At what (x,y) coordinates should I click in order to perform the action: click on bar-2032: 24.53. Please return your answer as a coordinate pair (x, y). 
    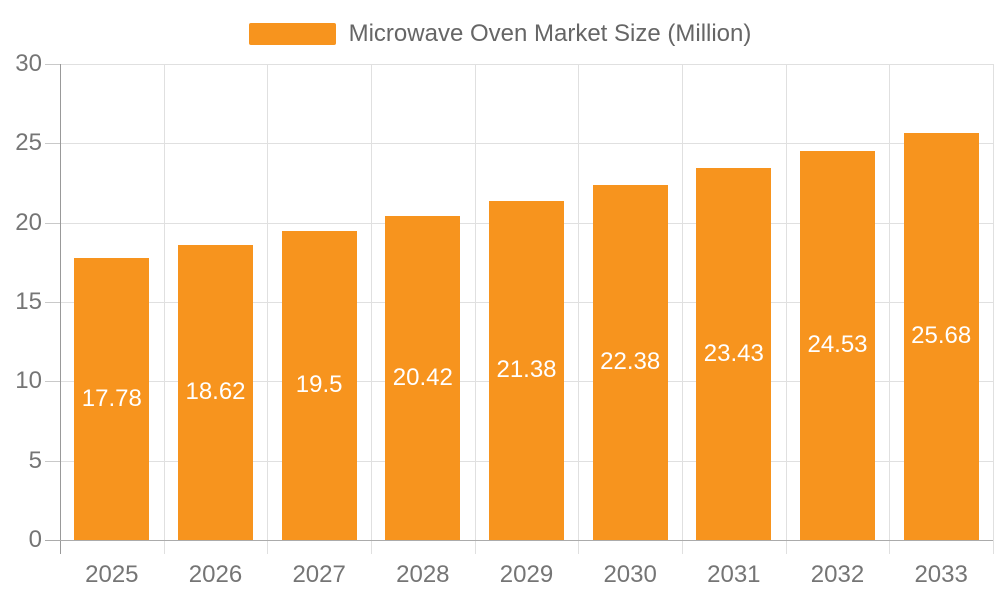
    Looking at the image, I should click on (837, 345).